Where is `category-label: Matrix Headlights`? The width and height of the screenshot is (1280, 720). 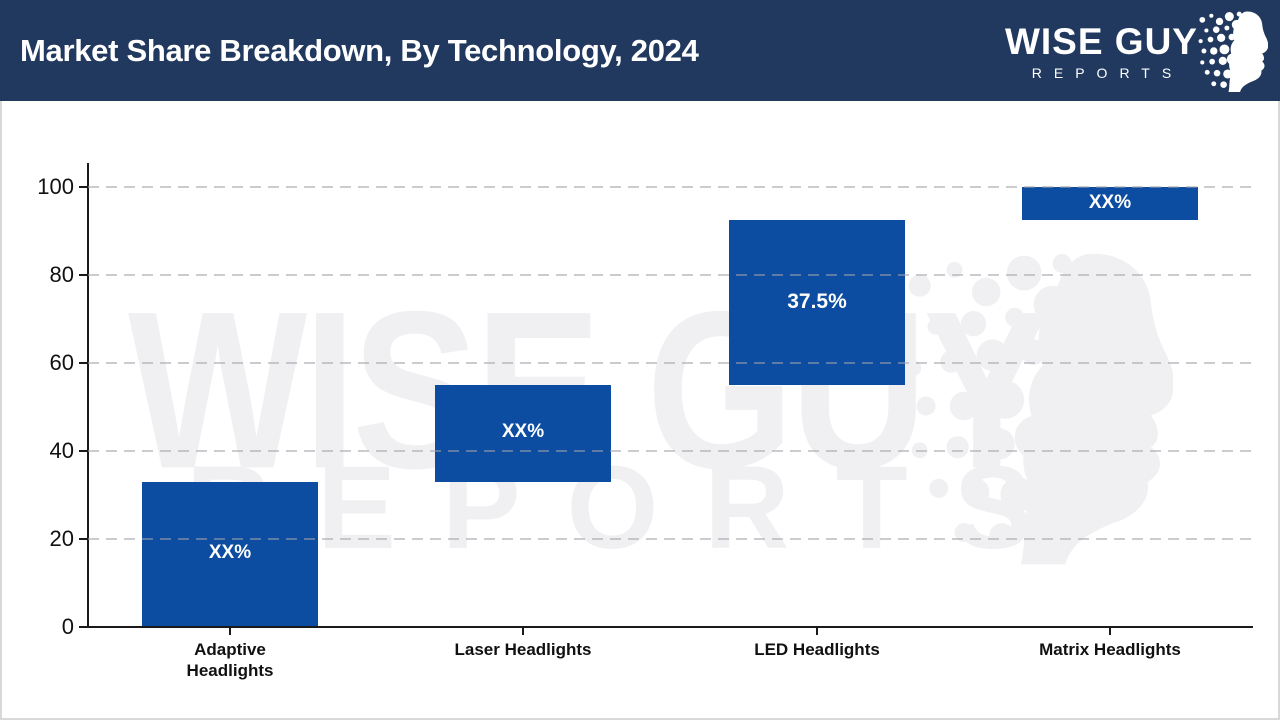 category-label: Matrix Headlights is located at coordinates (1110, 649).